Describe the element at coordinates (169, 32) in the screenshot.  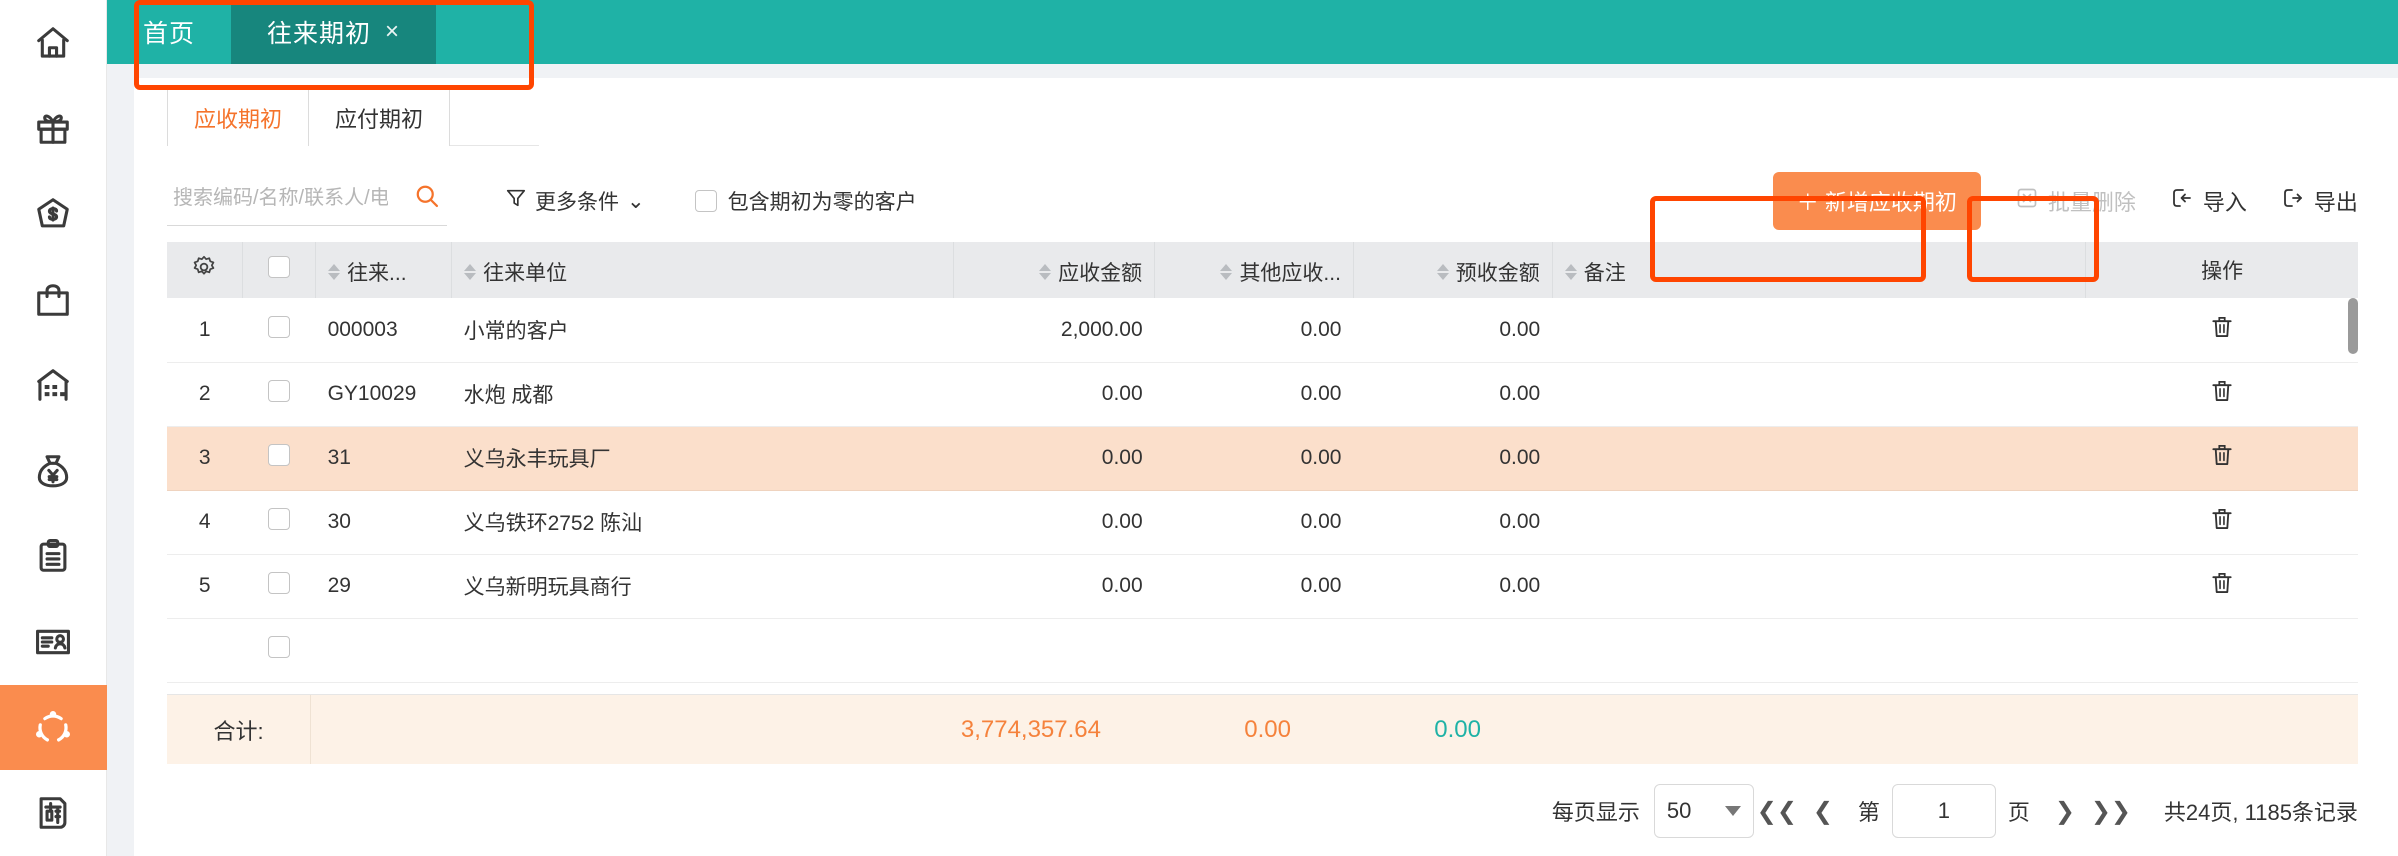
I see `tab-home: 首页` at that location.